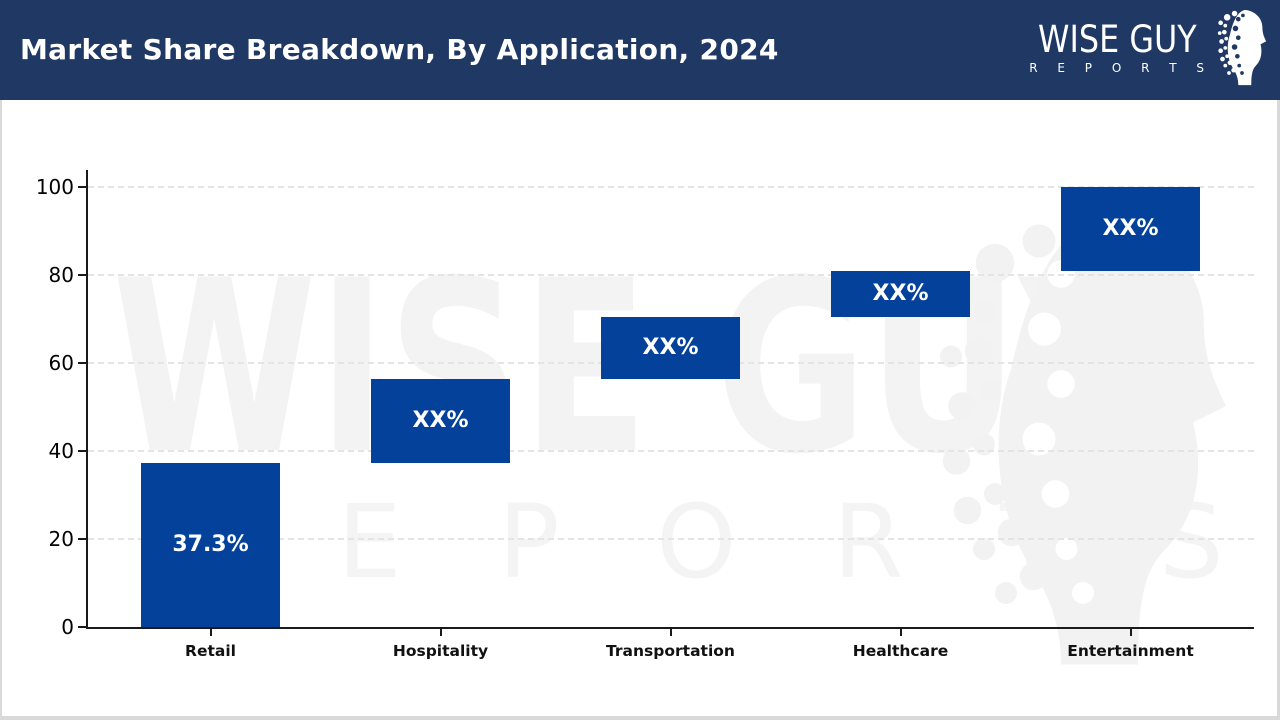 Image resolution: width=1280 pixels, height=720 pixels. I want to click on bar-value-label: 37.3%, so click(210, 545).